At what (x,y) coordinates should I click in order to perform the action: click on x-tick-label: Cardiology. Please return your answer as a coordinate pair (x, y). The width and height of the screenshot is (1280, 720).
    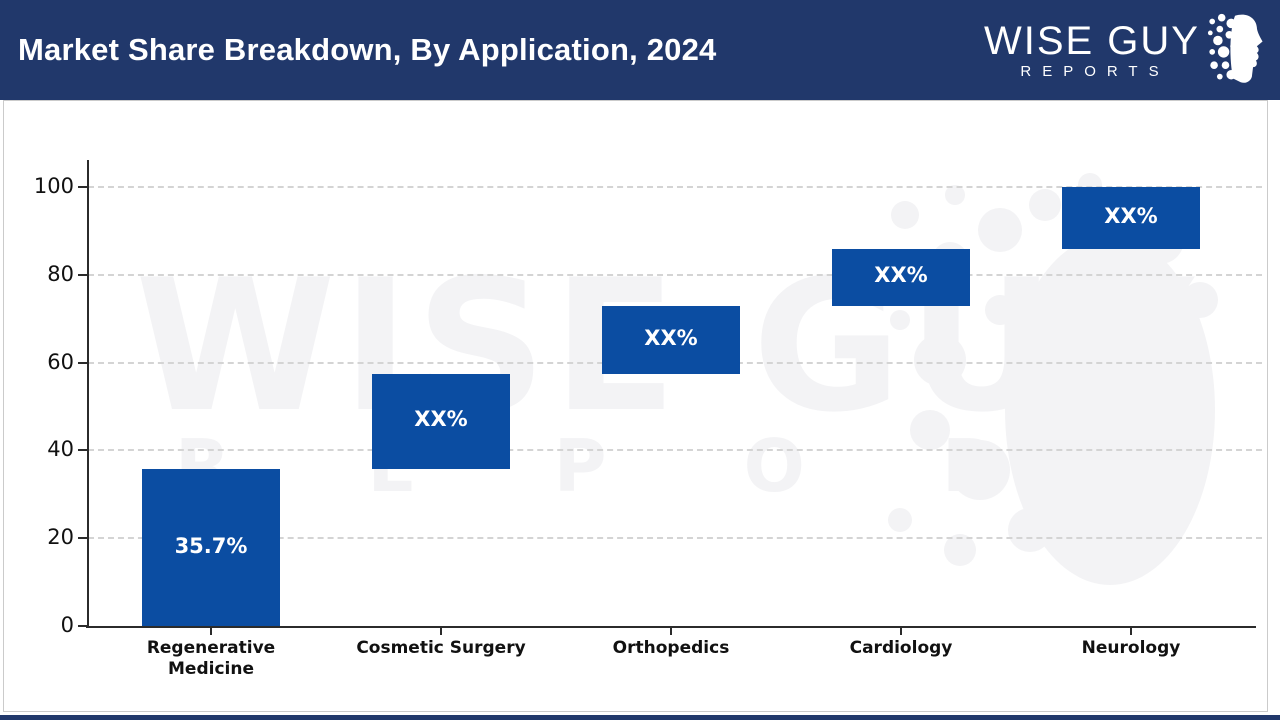
    Looking at the image, I should click on (901, 648).